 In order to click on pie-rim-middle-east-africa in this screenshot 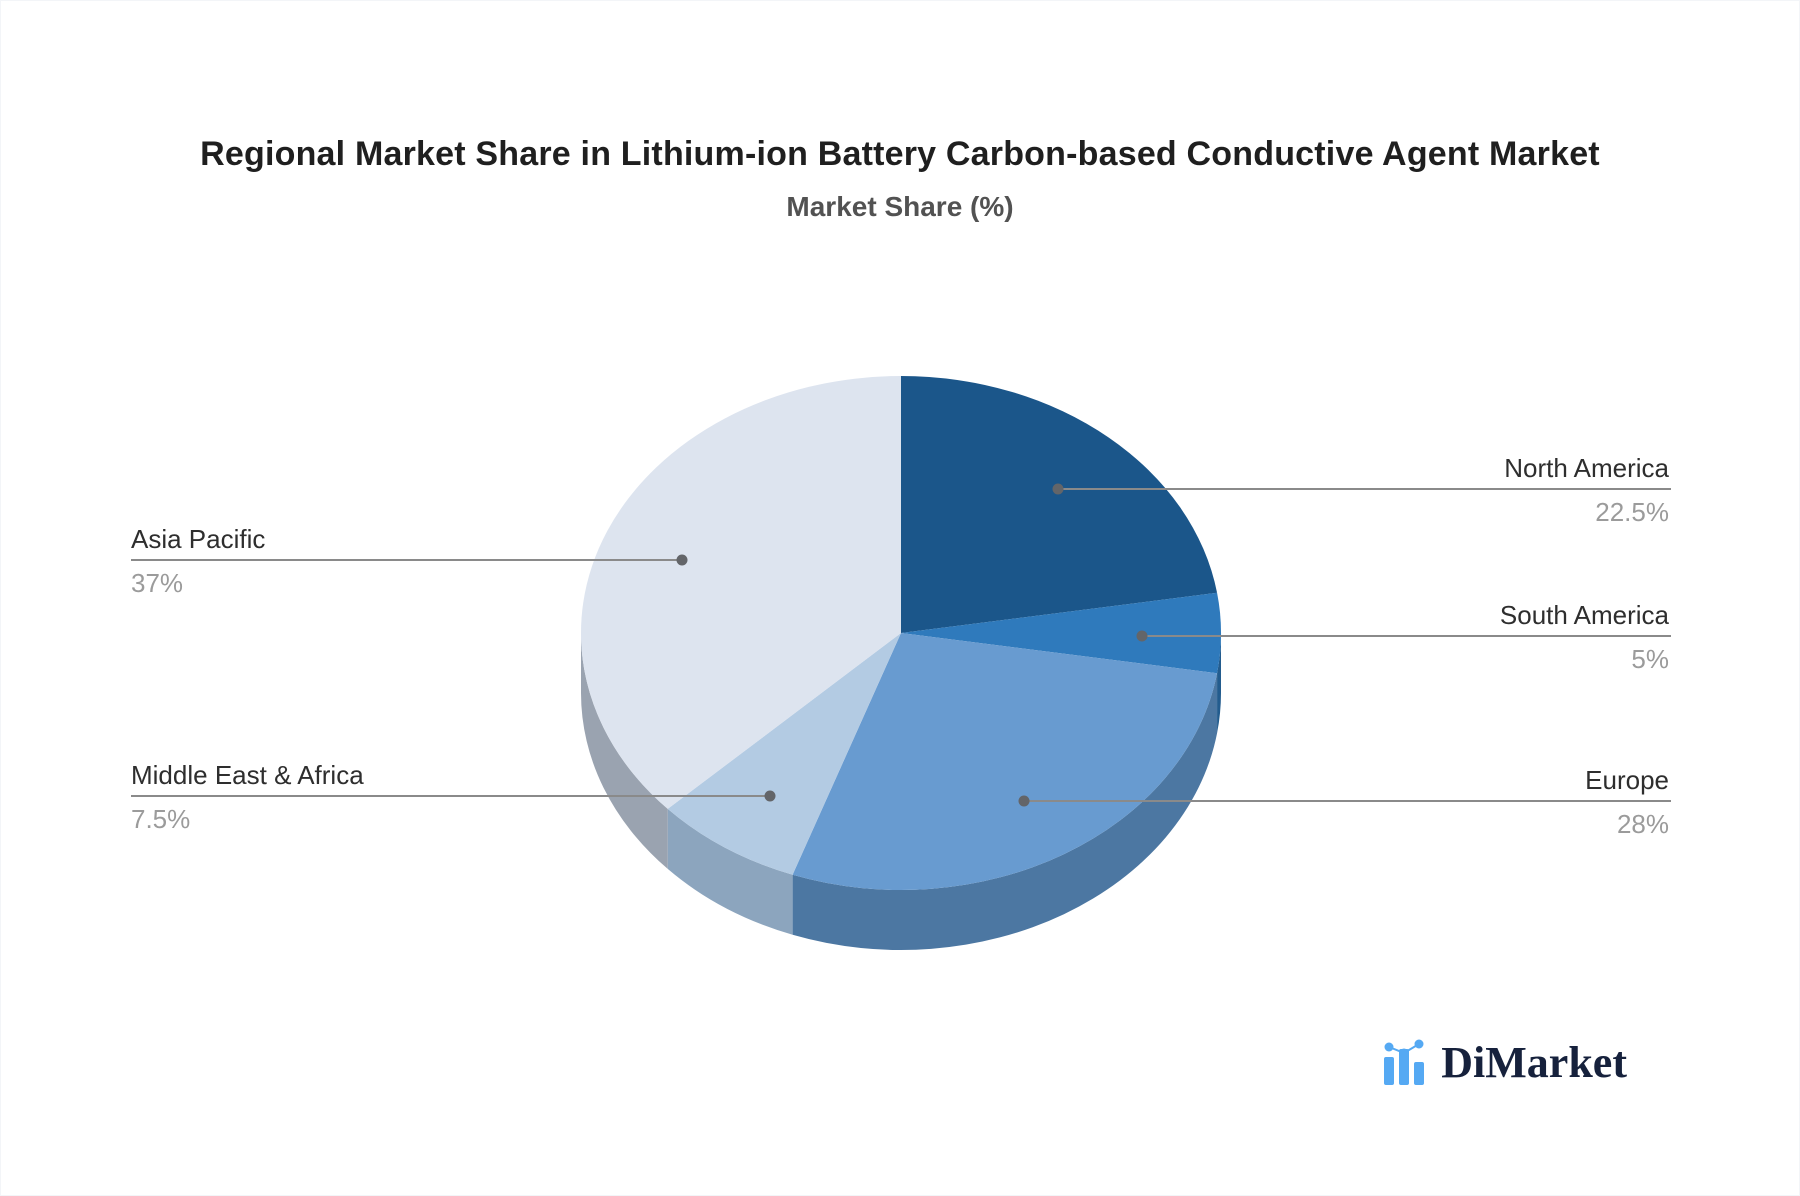, I will do `click(730, 871)`.